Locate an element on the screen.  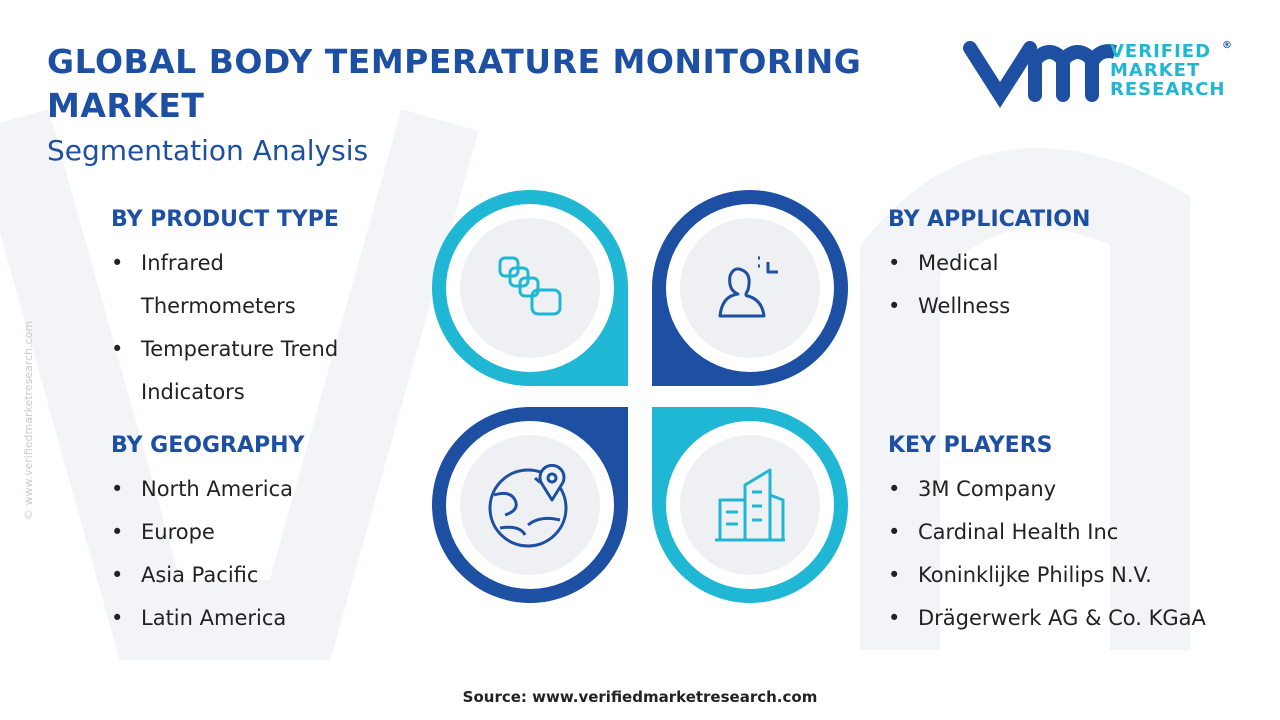
segment-title: KEY PLAYERS is located at coordinates (970, 445).